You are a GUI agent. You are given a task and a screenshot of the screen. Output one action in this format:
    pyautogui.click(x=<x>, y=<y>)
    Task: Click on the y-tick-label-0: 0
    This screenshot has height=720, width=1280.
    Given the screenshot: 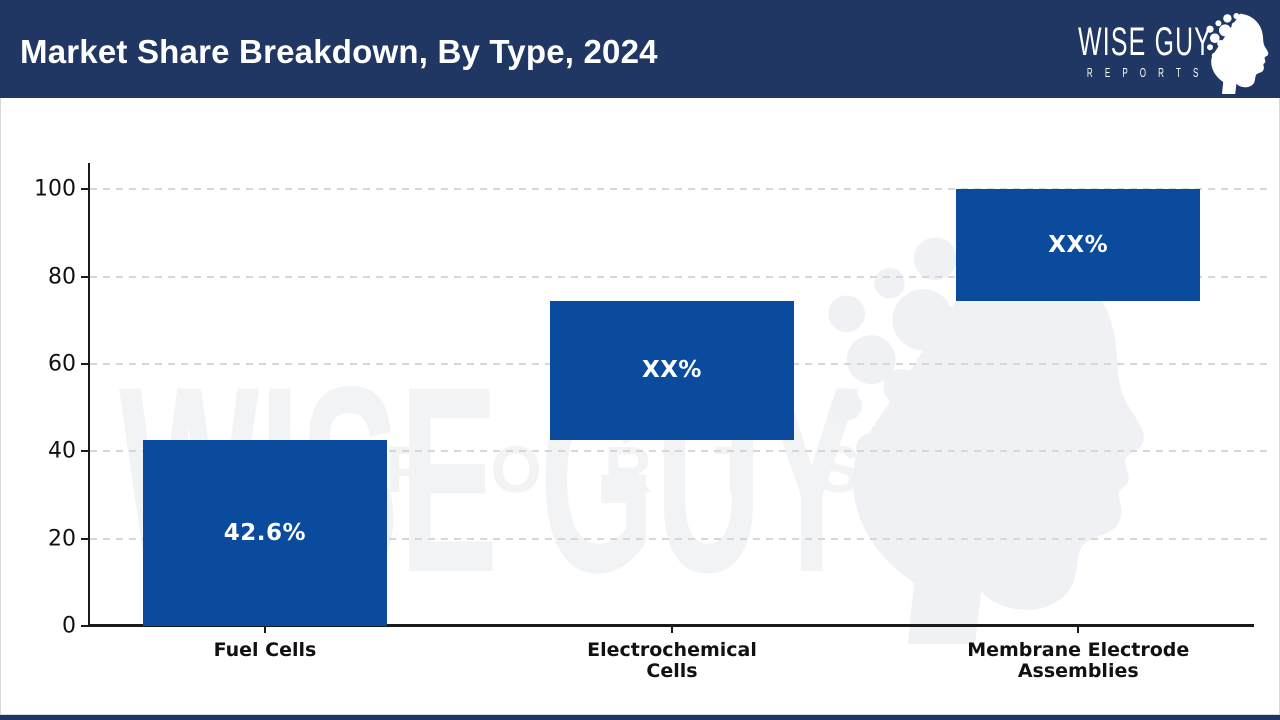 What is the action you would take?
    pyautogui.click(x=69, y=626)
    